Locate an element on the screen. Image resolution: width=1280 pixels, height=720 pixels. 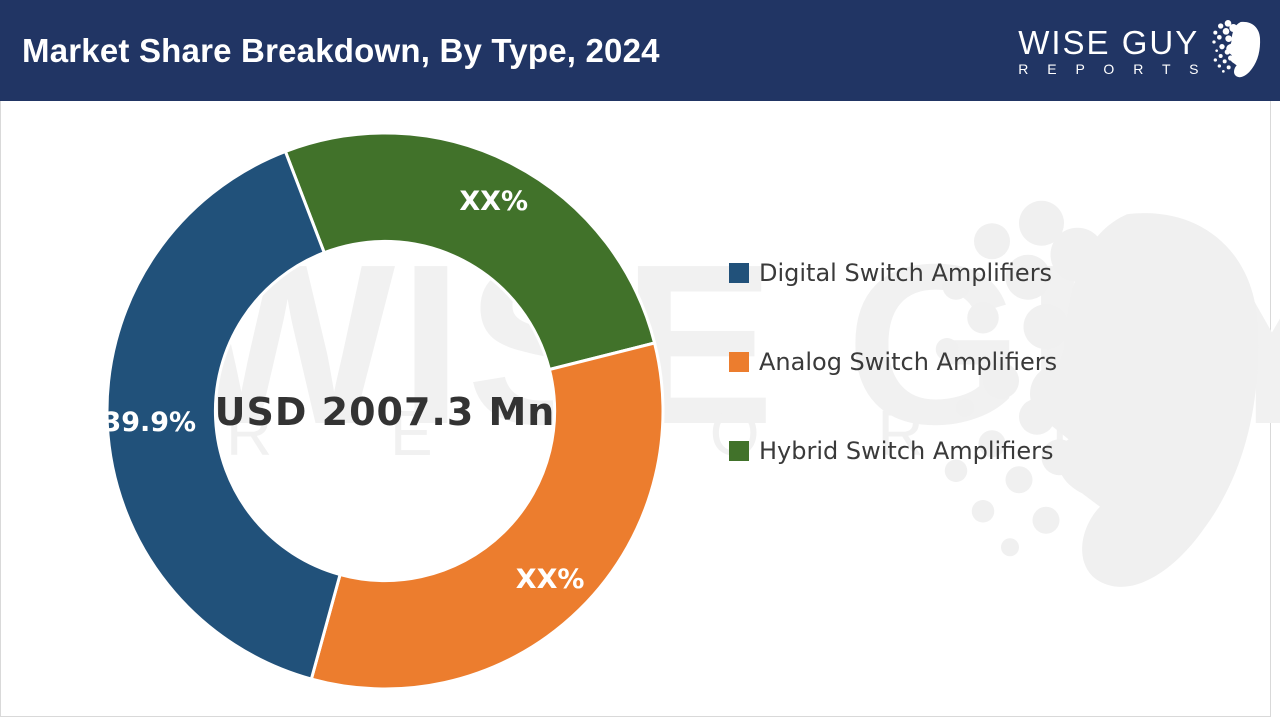
legend-swatch-analog is located at coordinates (739, 362).